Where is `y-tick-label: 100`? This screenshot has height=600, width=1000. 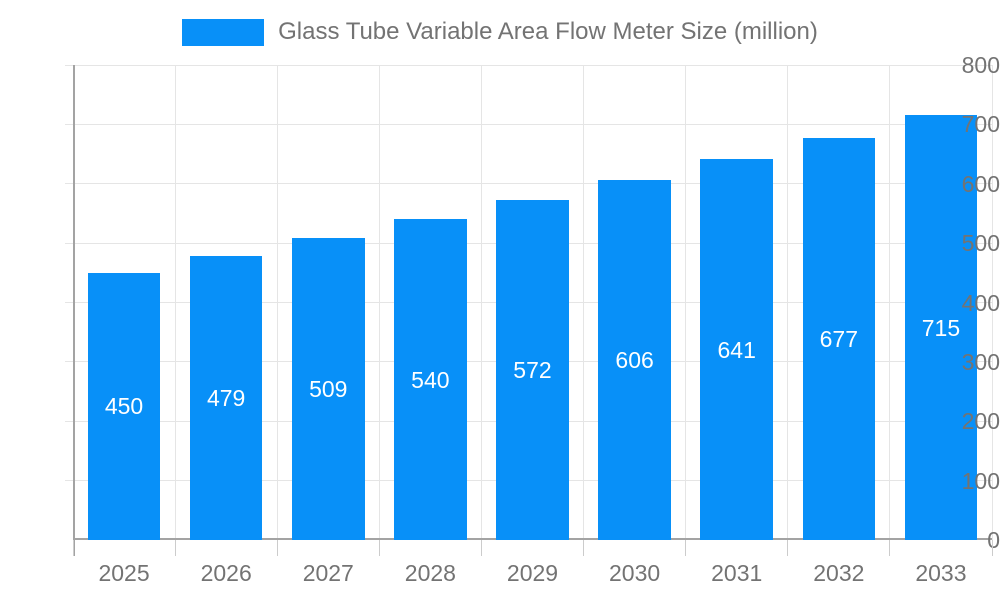
y-tick-label: 100 is located at coordinates (980, 480).